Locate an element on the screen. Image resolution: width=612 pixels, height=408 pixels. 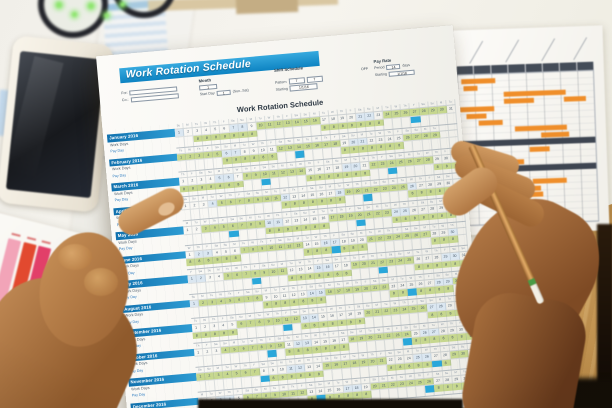
for-label: For: is located at coordinates (124, 93).